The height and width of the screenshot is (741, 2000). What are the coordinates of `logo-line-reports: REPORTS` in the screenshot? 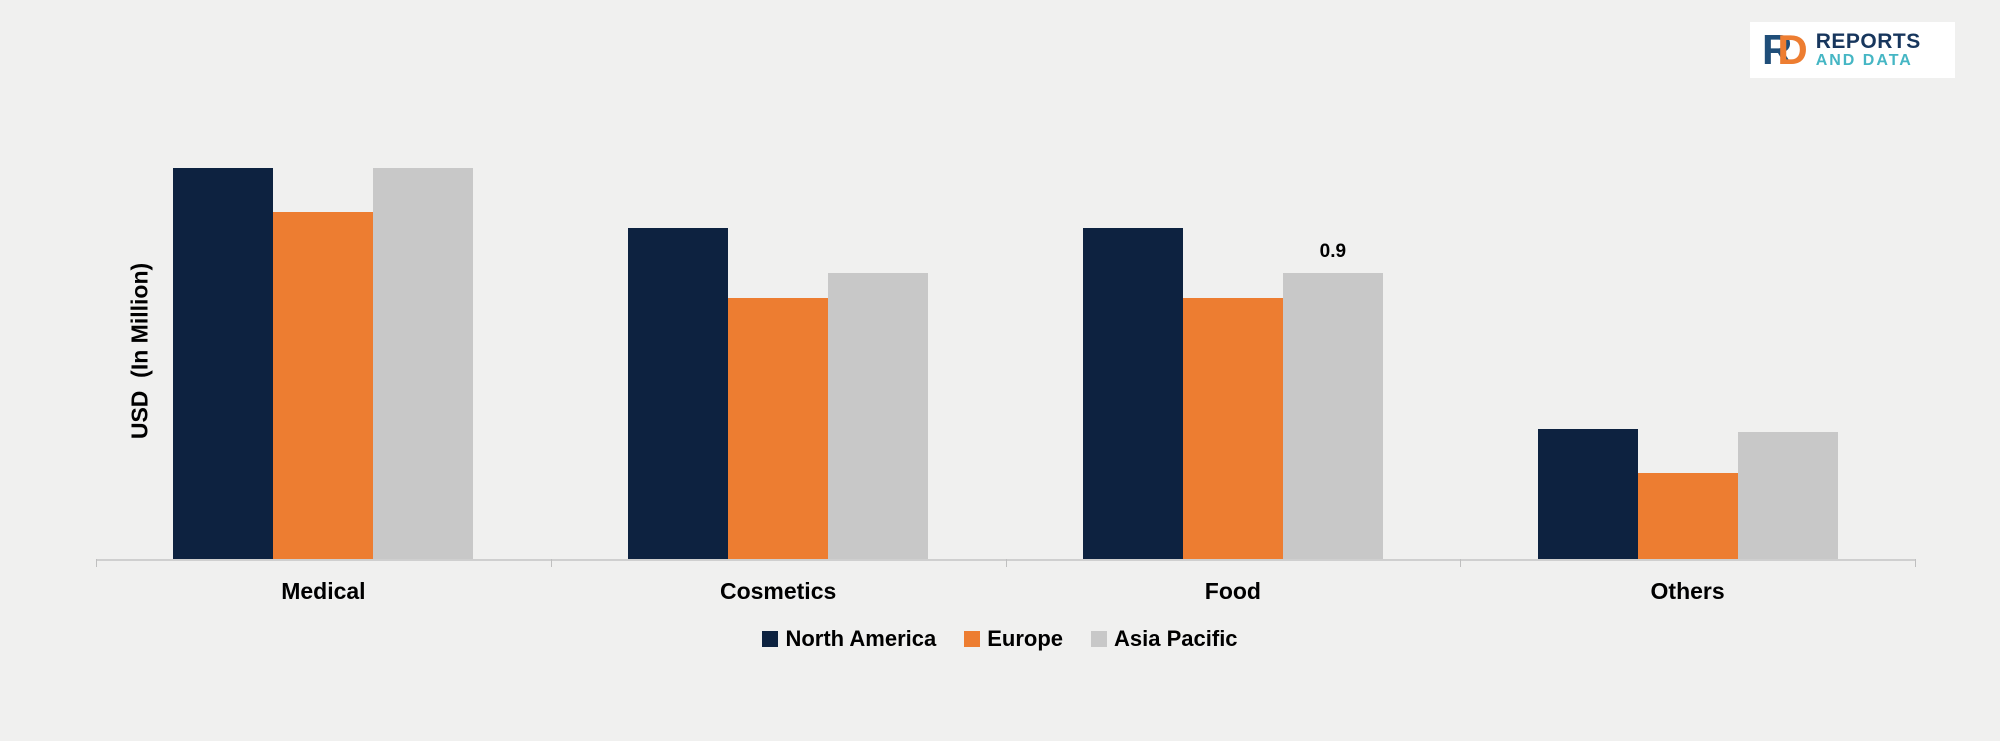 It's located at (1868, 41).